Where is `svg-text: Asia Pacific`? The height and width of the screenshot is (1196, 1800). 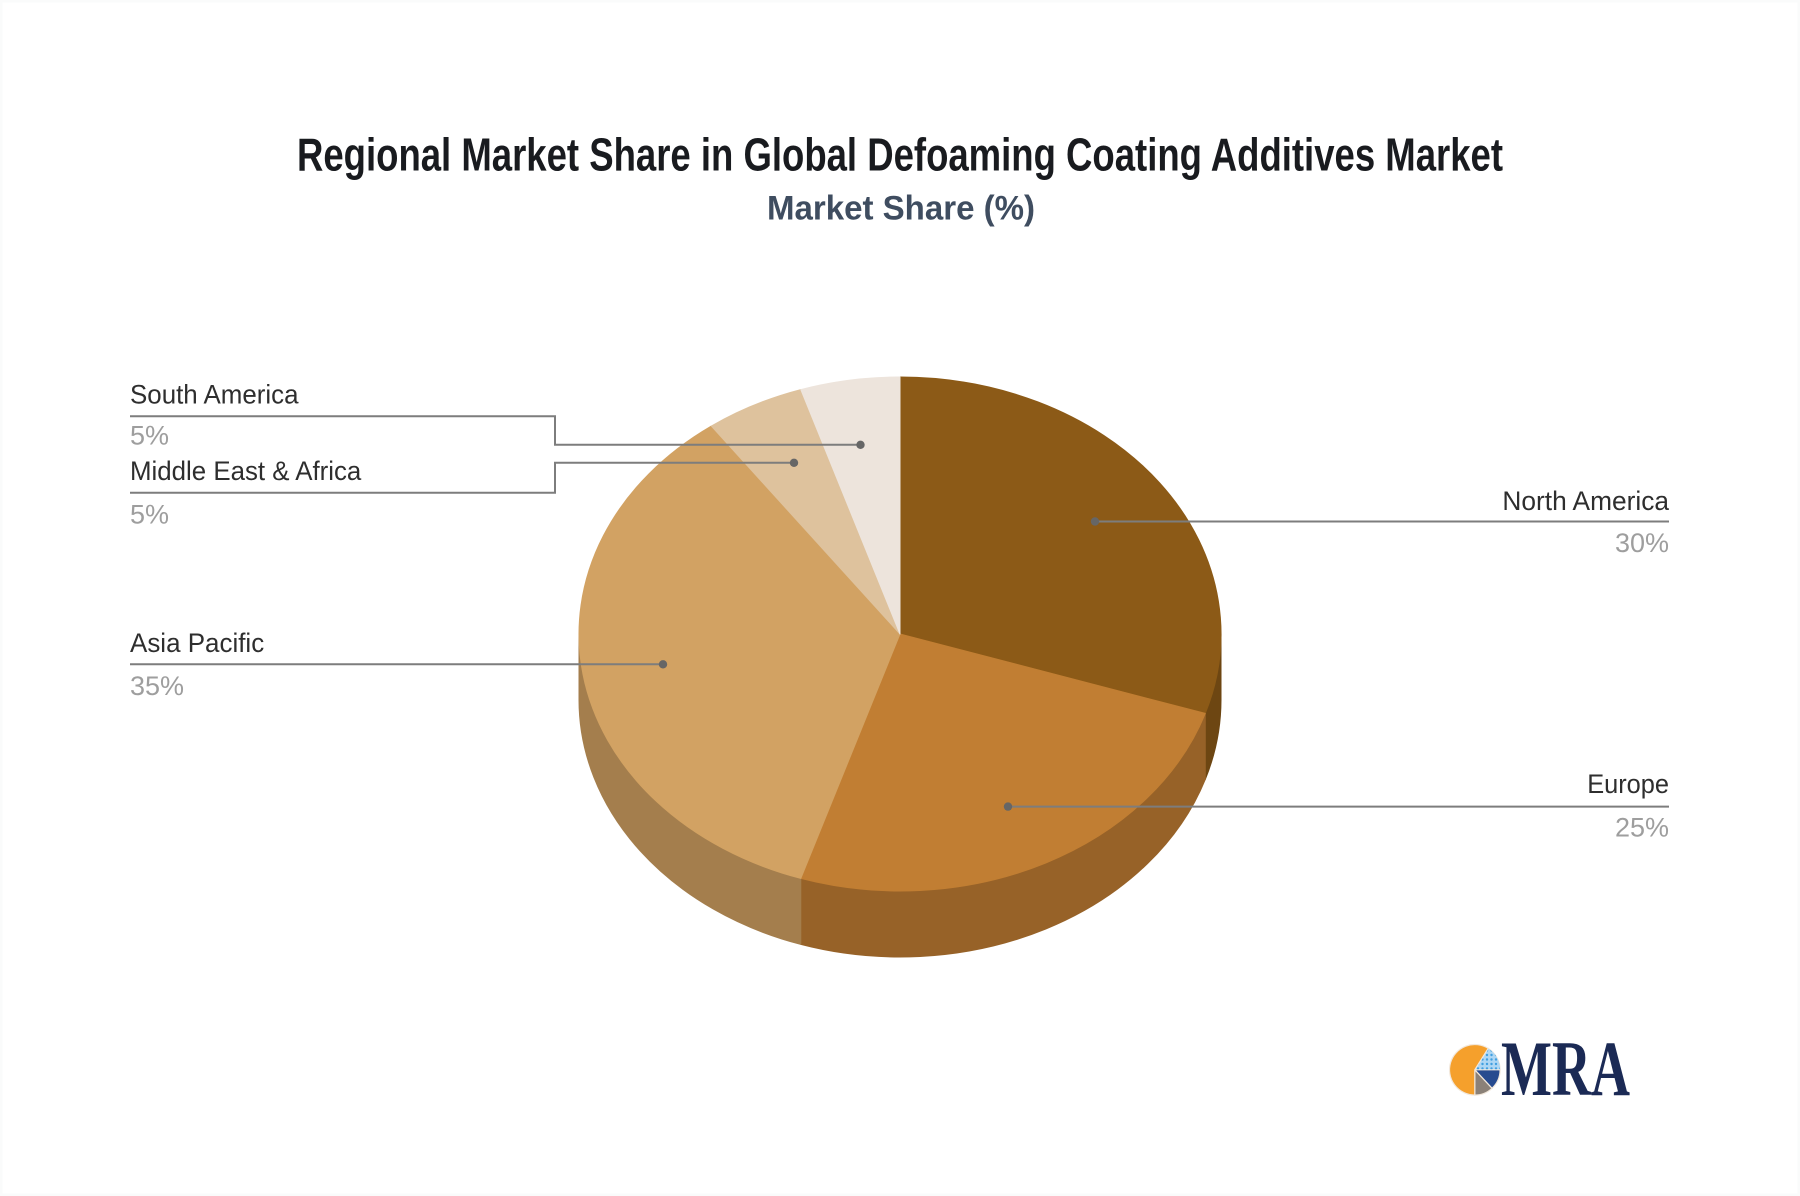 svg-text: Asia Pacific is located at coordinates (197, 643).